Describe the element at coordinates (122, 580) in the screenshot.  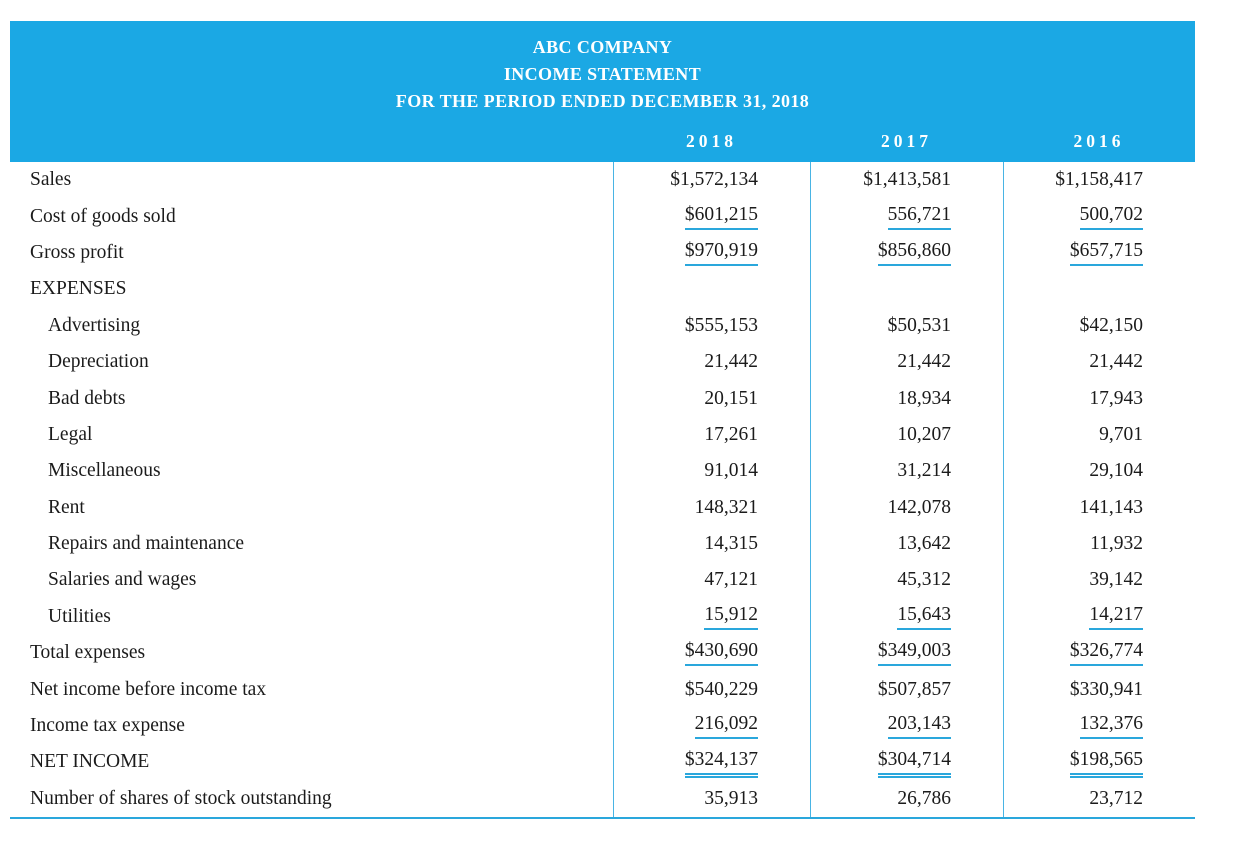
I see `row-label: Salaries and wages` at that location.